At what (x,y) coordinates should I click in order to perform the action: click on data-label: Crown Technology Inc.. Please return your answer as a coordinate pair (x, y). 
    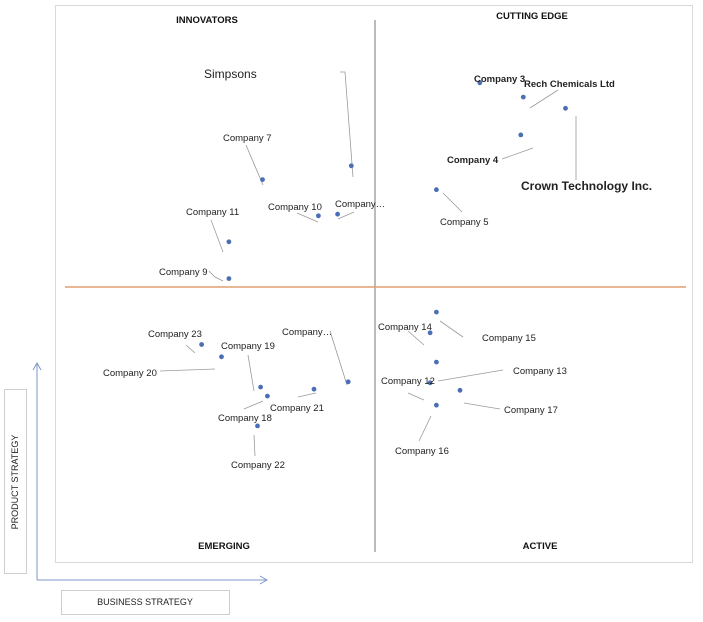
    Looking at the image, I should click on (586, 186).